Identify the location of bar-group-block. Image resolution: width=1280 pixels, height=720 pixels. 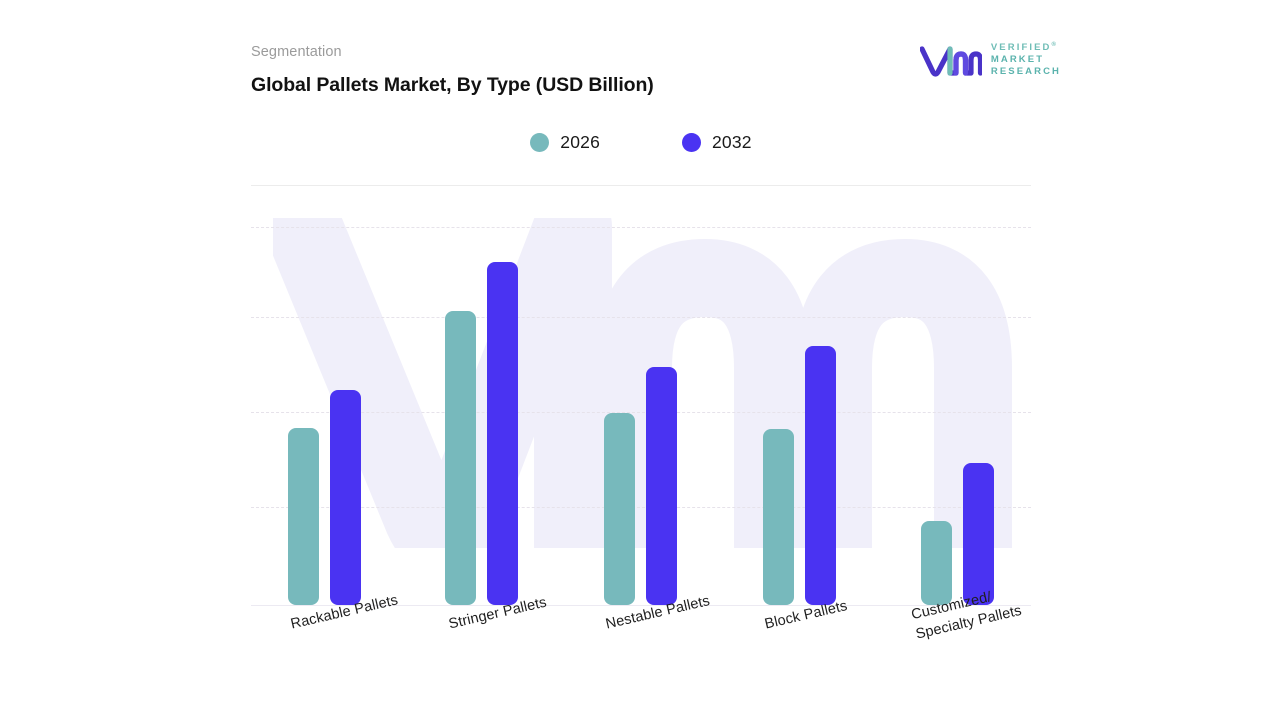
(799, 397).